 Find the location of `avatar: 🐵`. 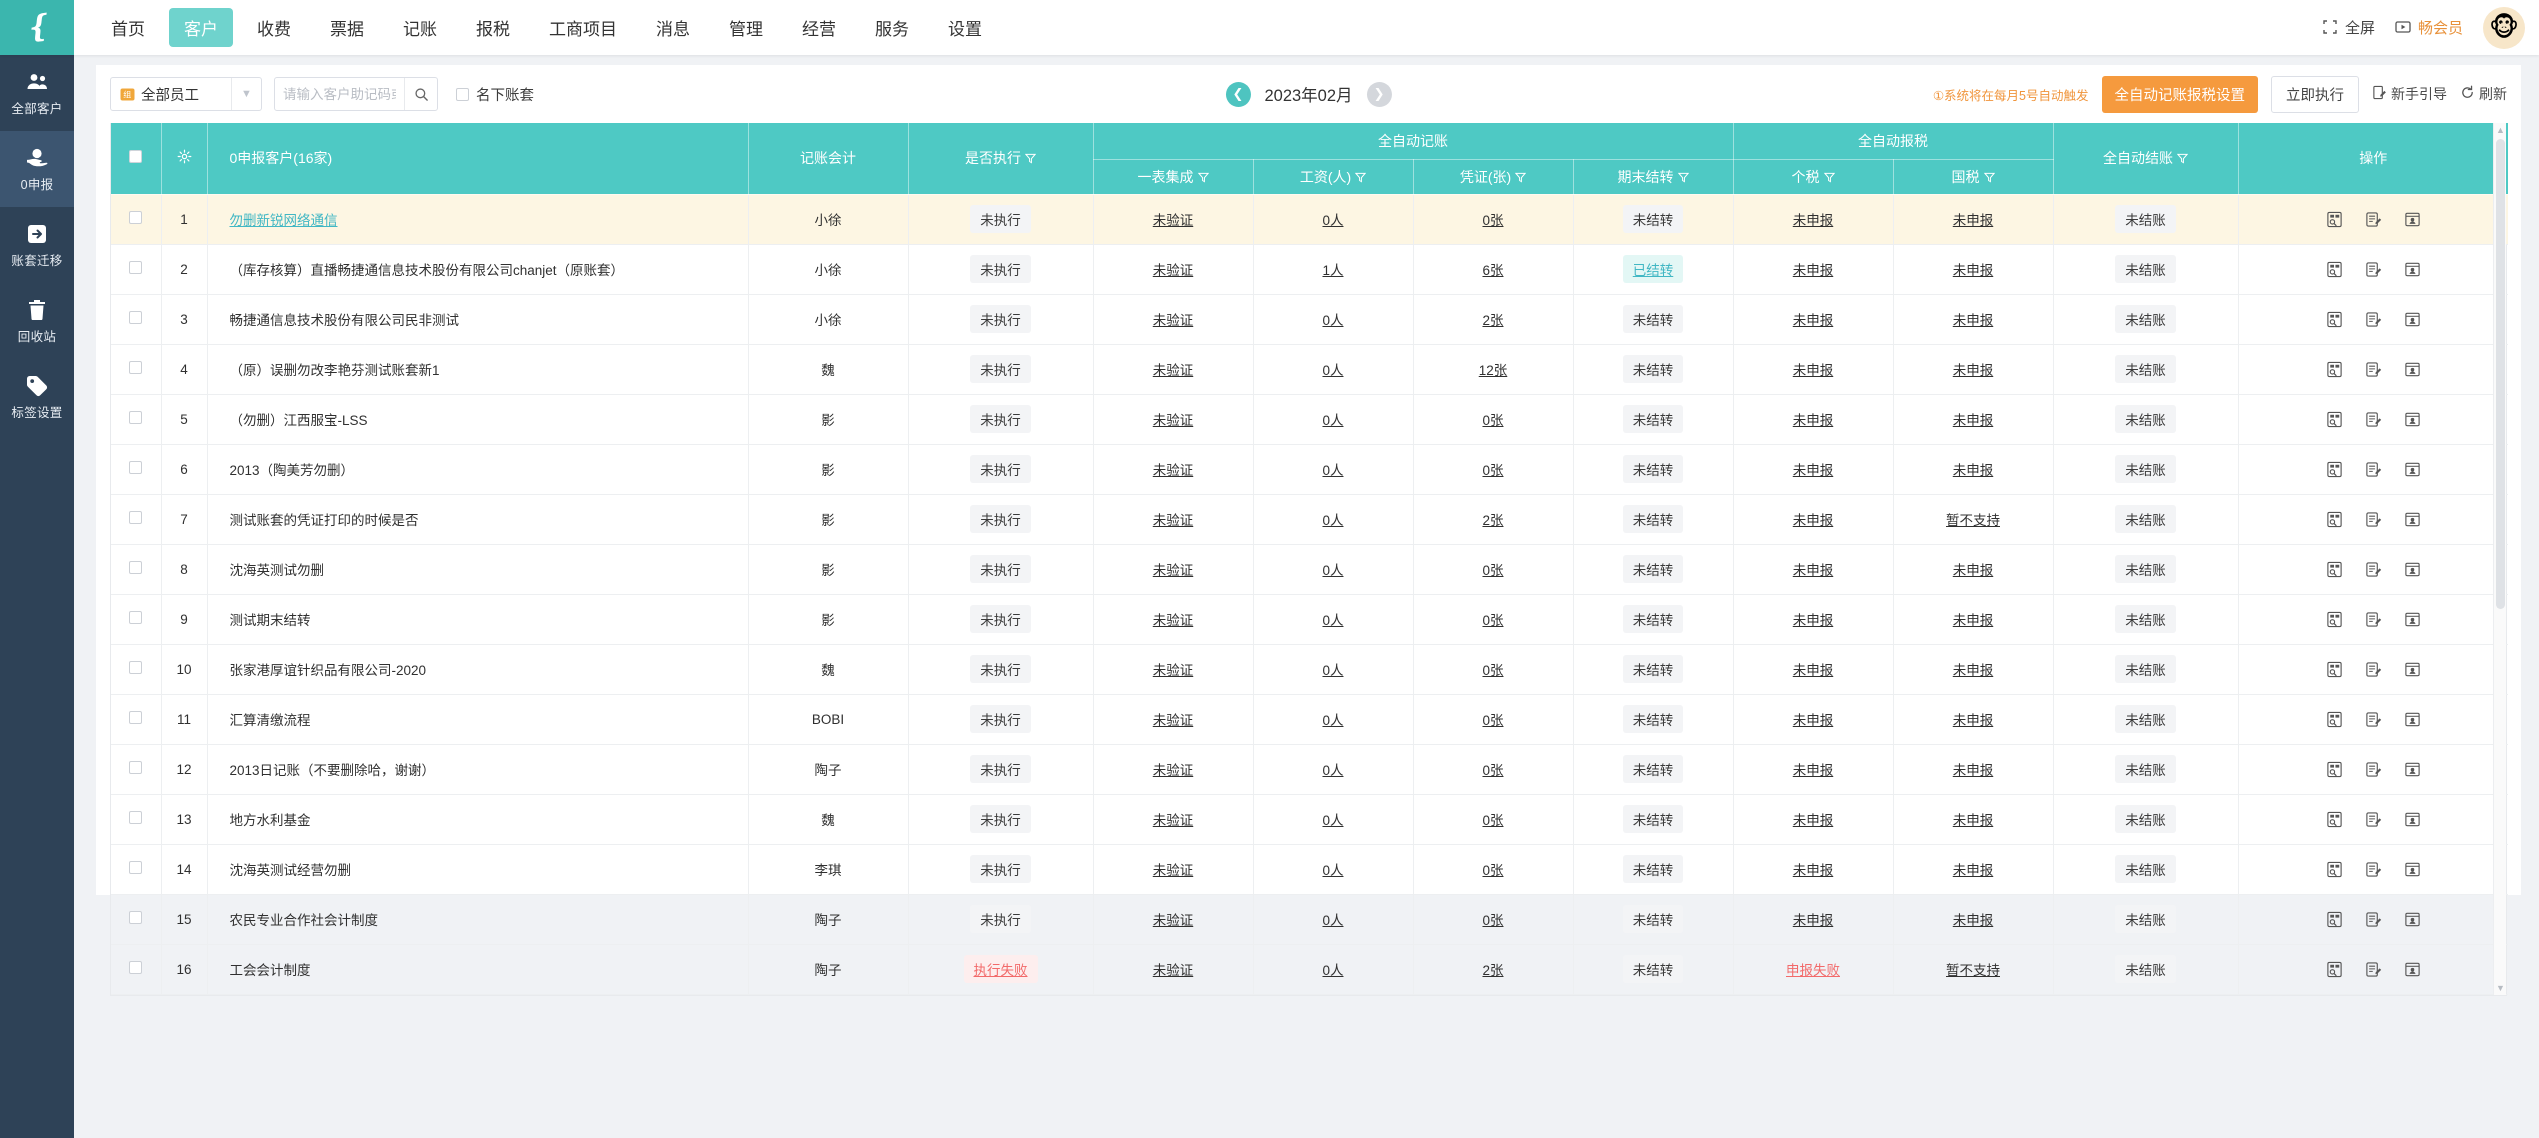

avatar: 🐵 is located at coordinates (2504, 27).